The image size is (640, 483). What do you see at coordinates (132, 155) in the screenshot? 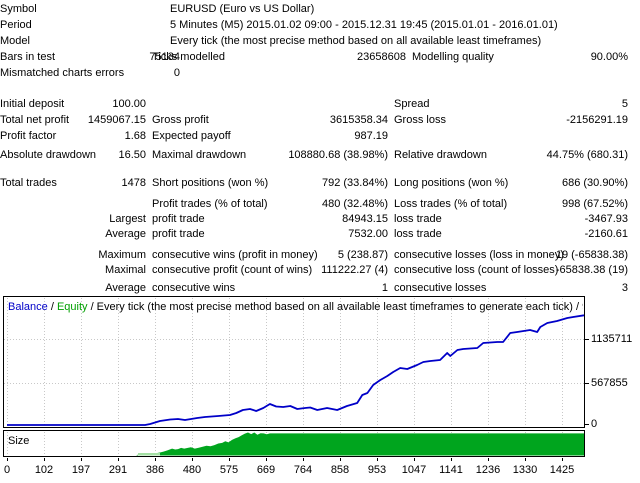
I see `report-cell-c2: 16.50` at bounding box center [132, 155].